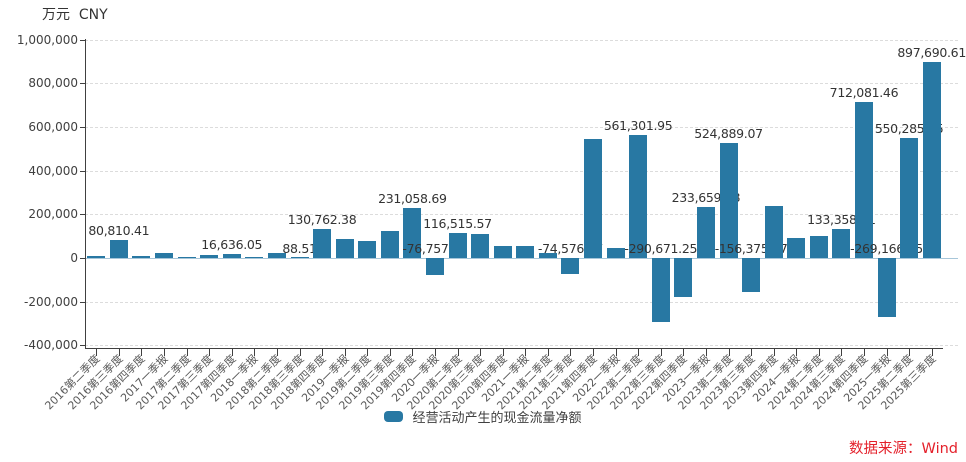 Image resolution: width=966 pixels, height=462 pixels. Describe the element at coordinates (903, 449) in the screenshot. I see `data-source-note: 数据来源：Wind` at that location.